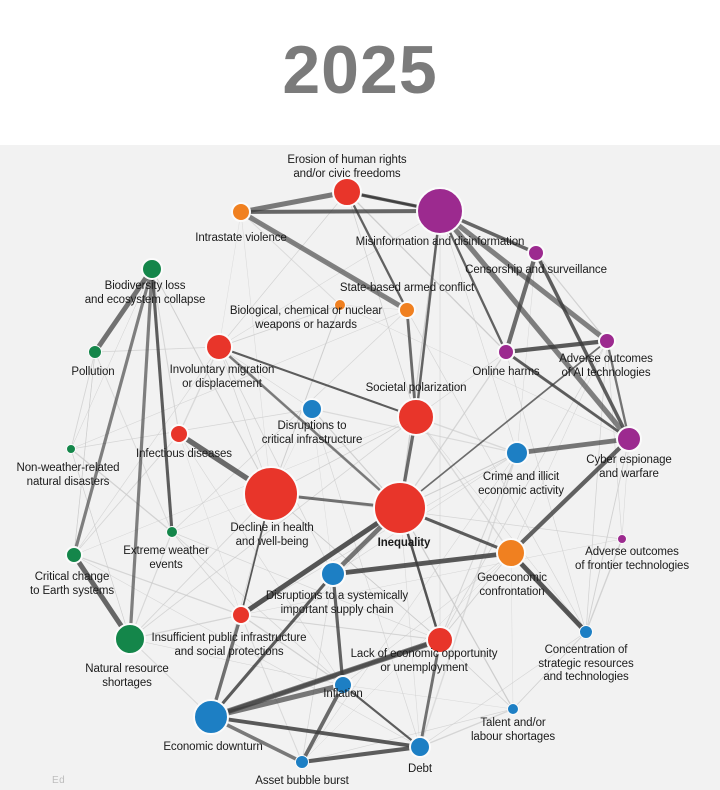 This screenshot has width=720, height=790. I want to click on risk-node-label-biodiversity: Biodiversity loss and ecosystem collapse, so click(145, 293).